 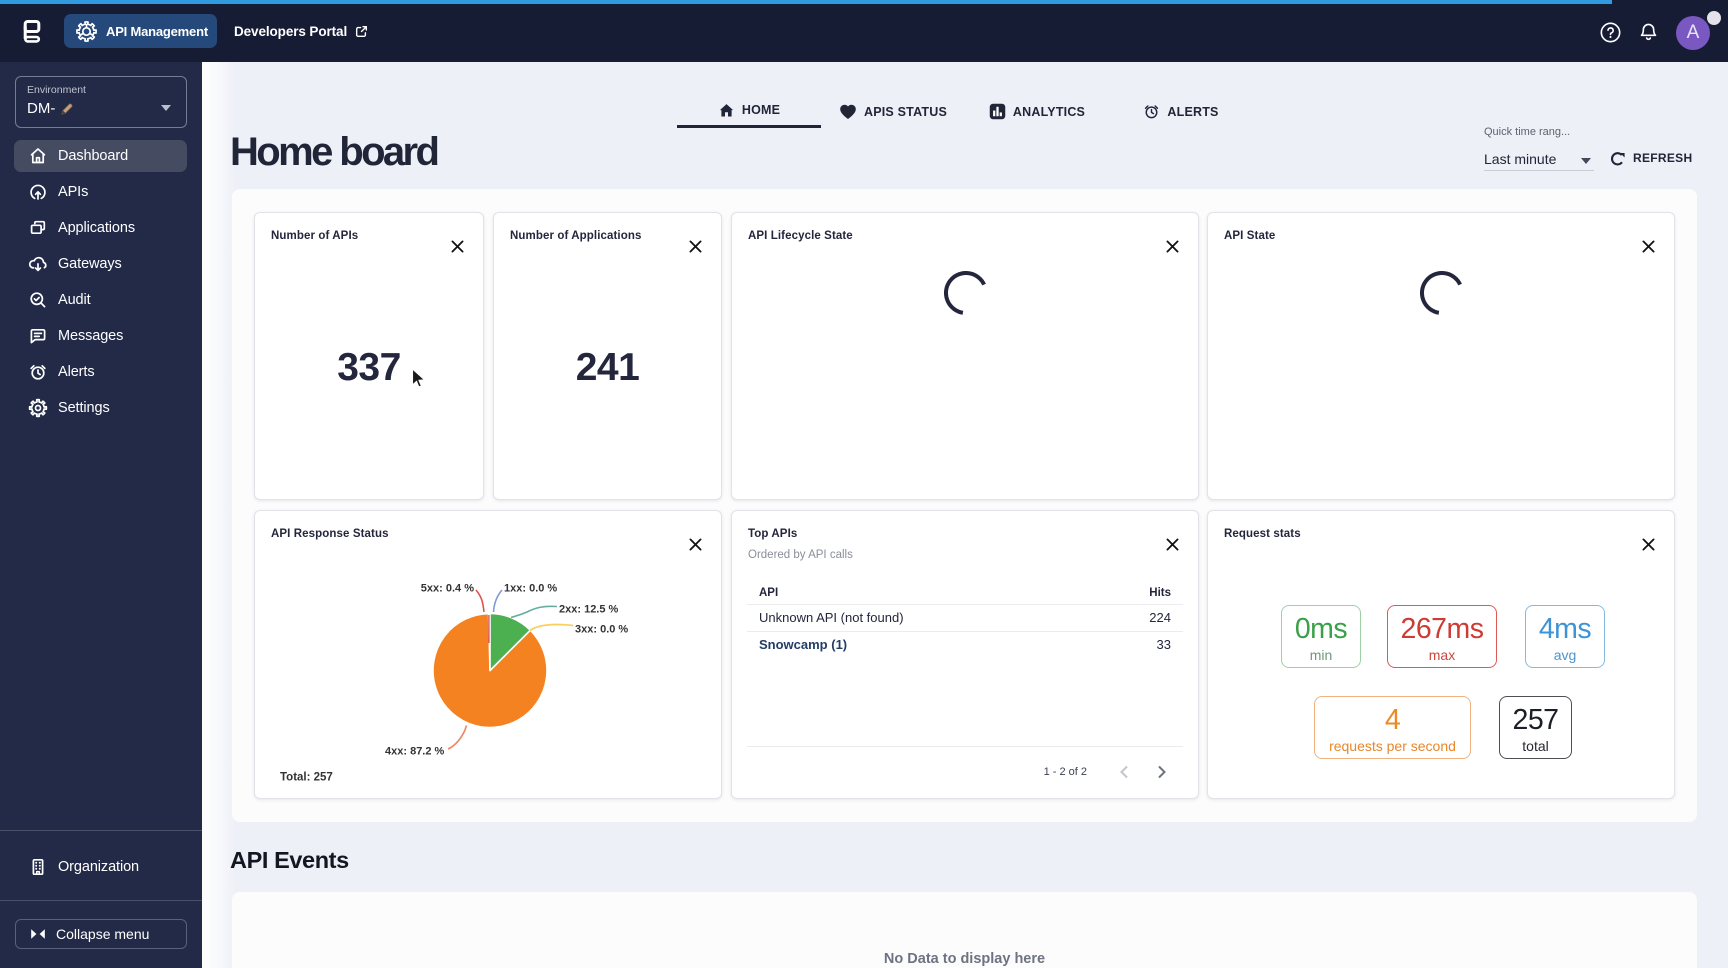 I want to click on svg-text: 3xx: 0.0 %, so click(x=601, y=630).